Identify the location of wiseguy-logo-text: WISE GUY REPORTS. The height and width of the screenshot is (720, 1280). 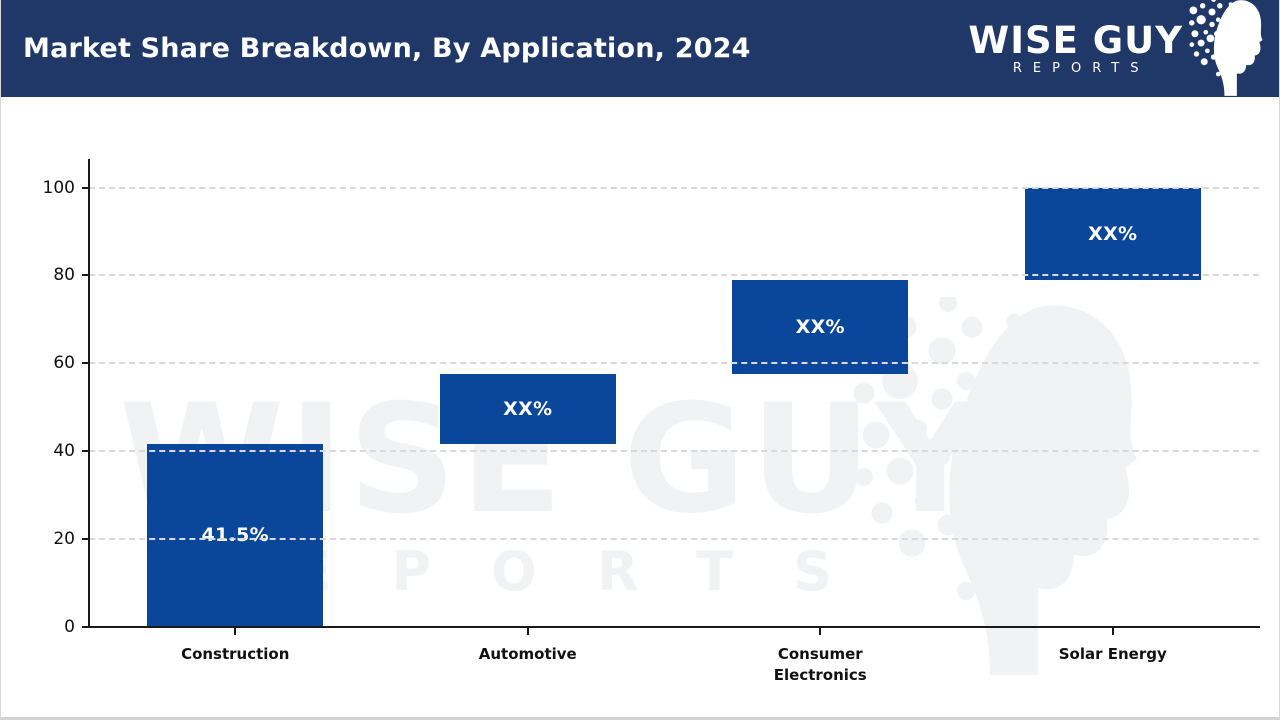
(1075, 48).